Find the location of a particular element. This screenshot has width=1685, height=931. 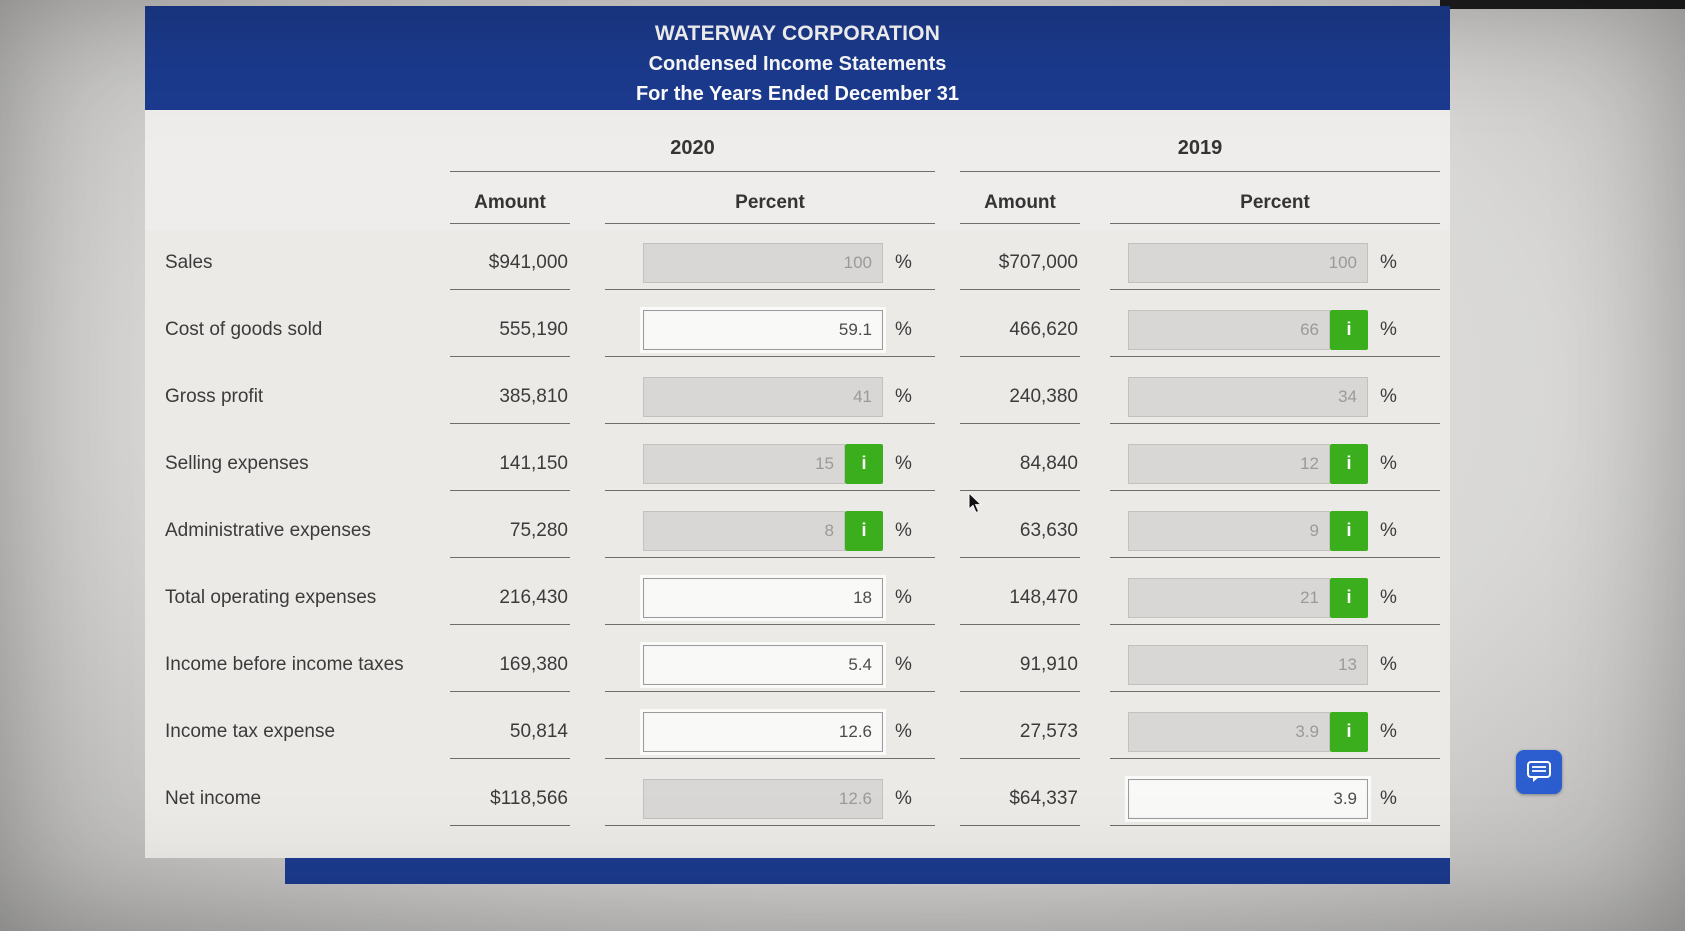

percent-box-group-2020: i is located at coordinates (763, 530).